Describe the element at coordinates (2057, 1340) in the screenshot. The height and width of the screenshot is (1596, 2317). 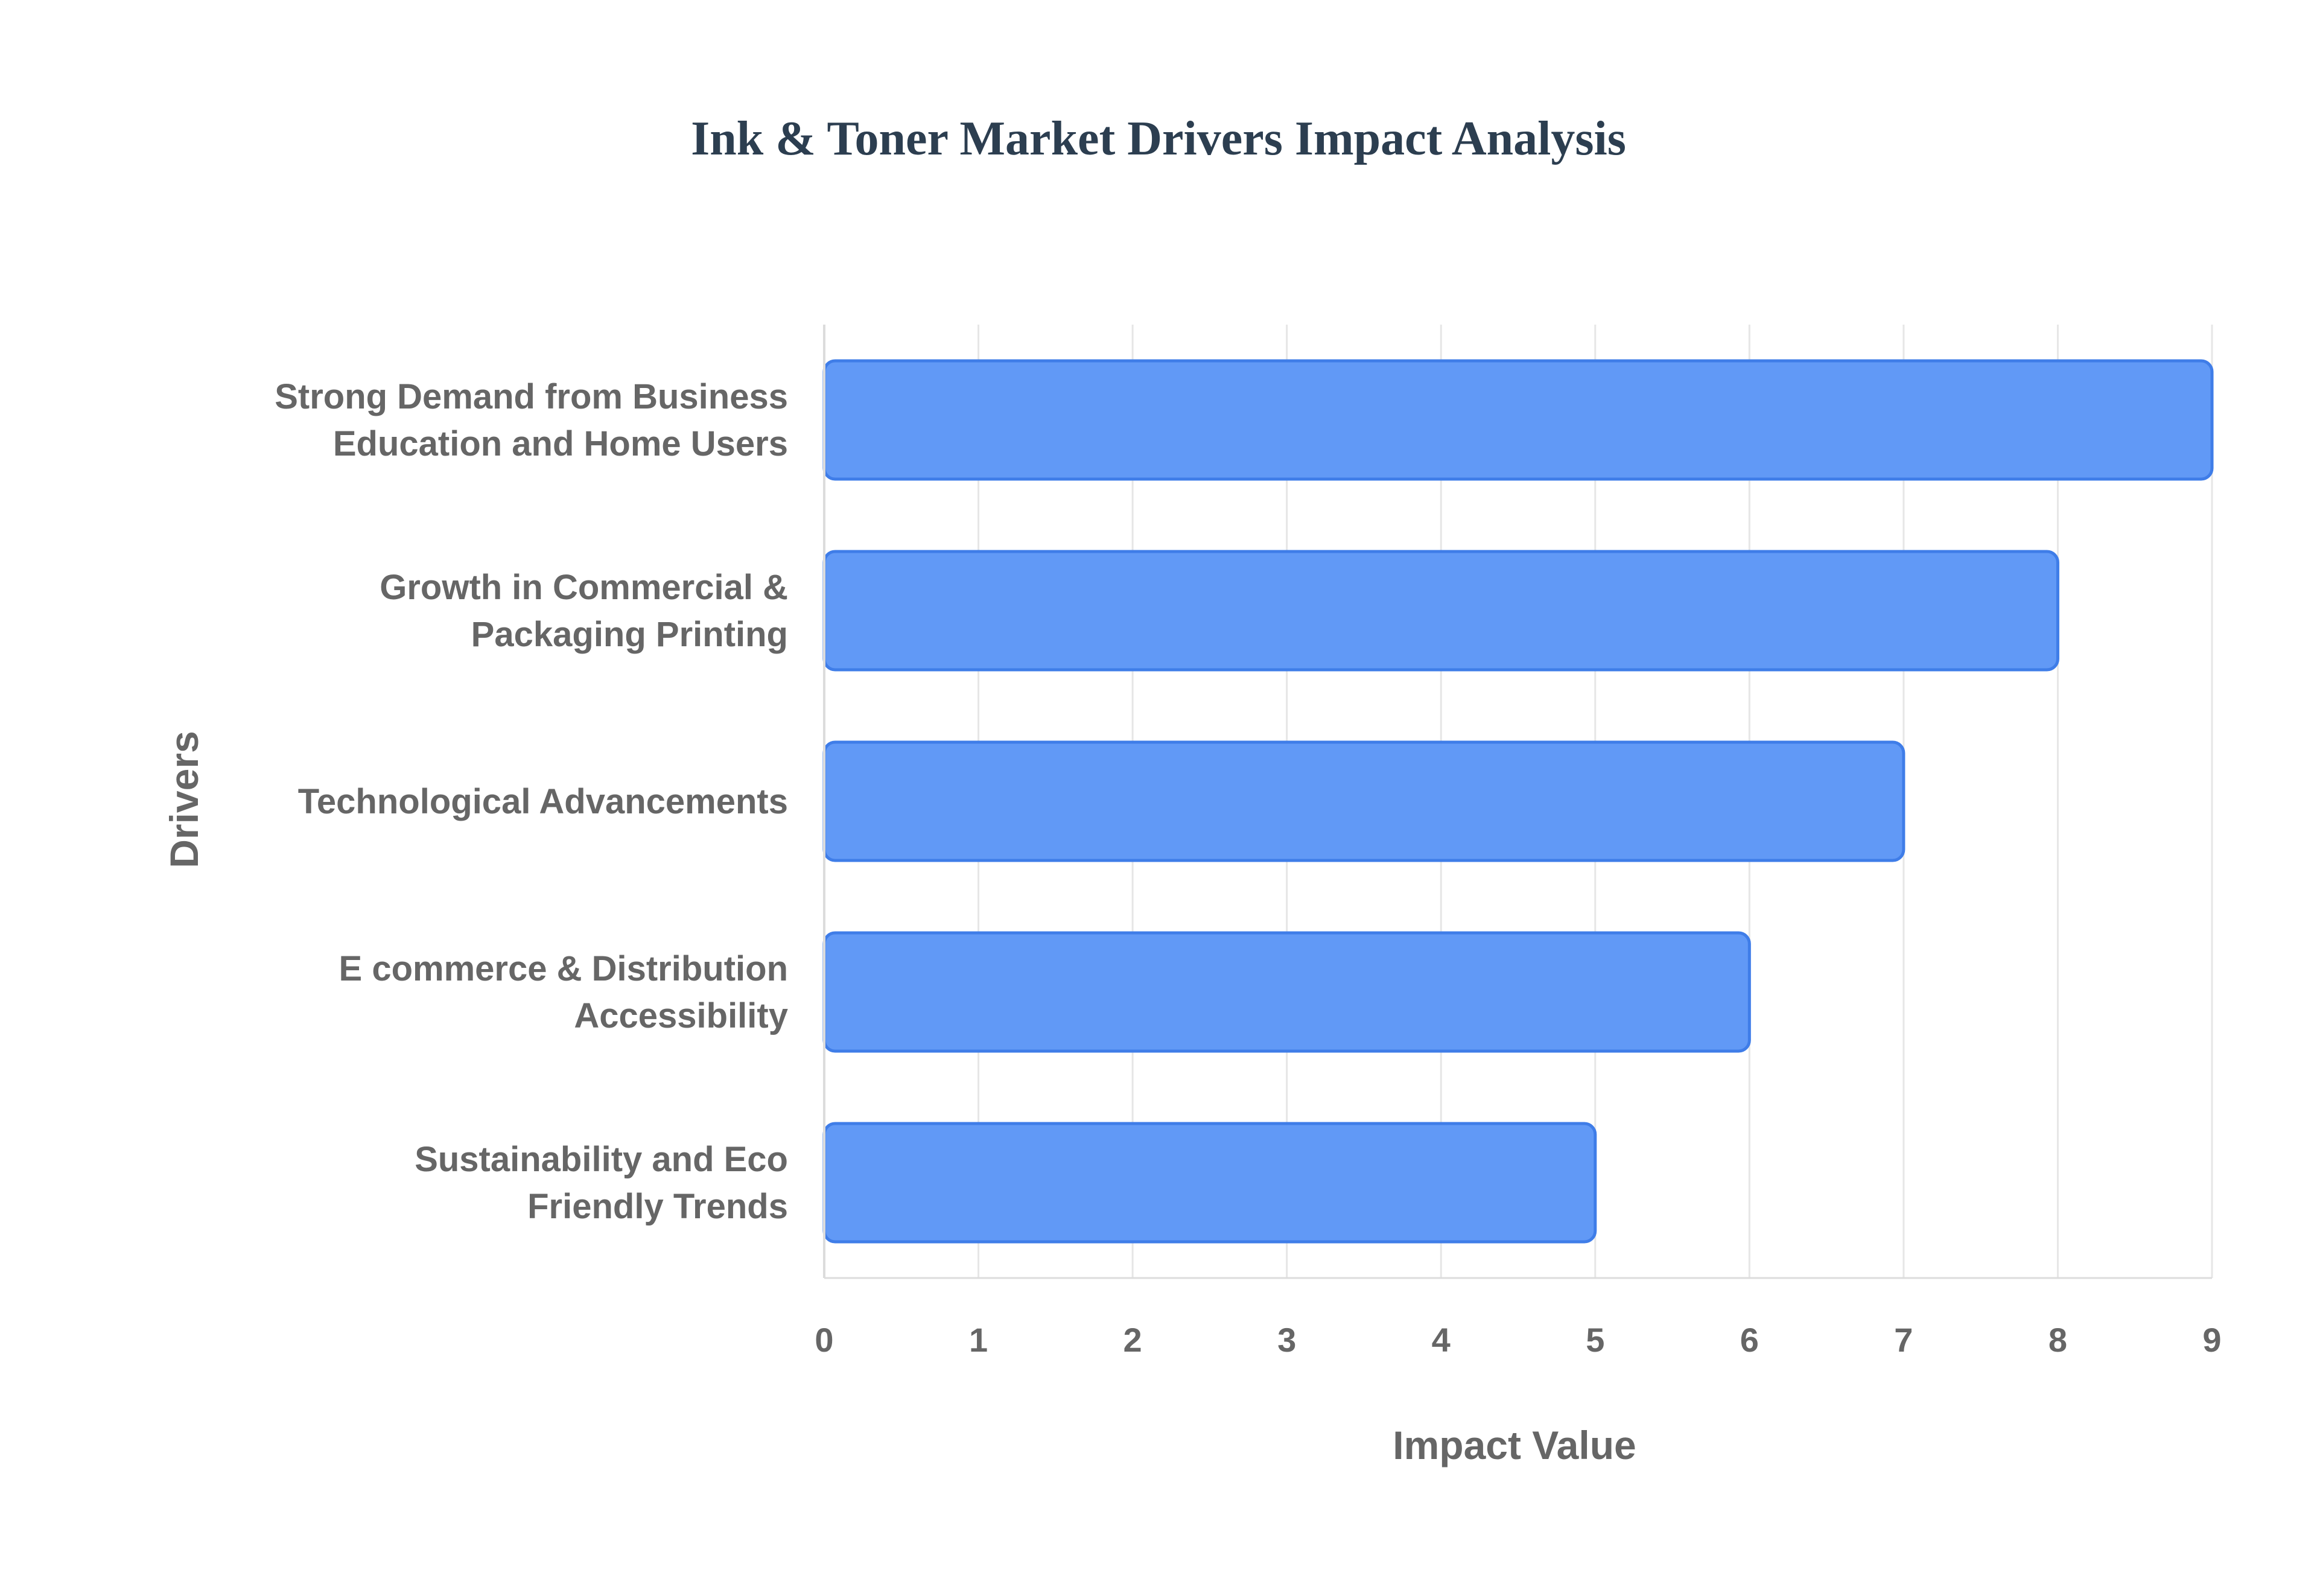
I see `x-axis-tick-label: 8` at that location.